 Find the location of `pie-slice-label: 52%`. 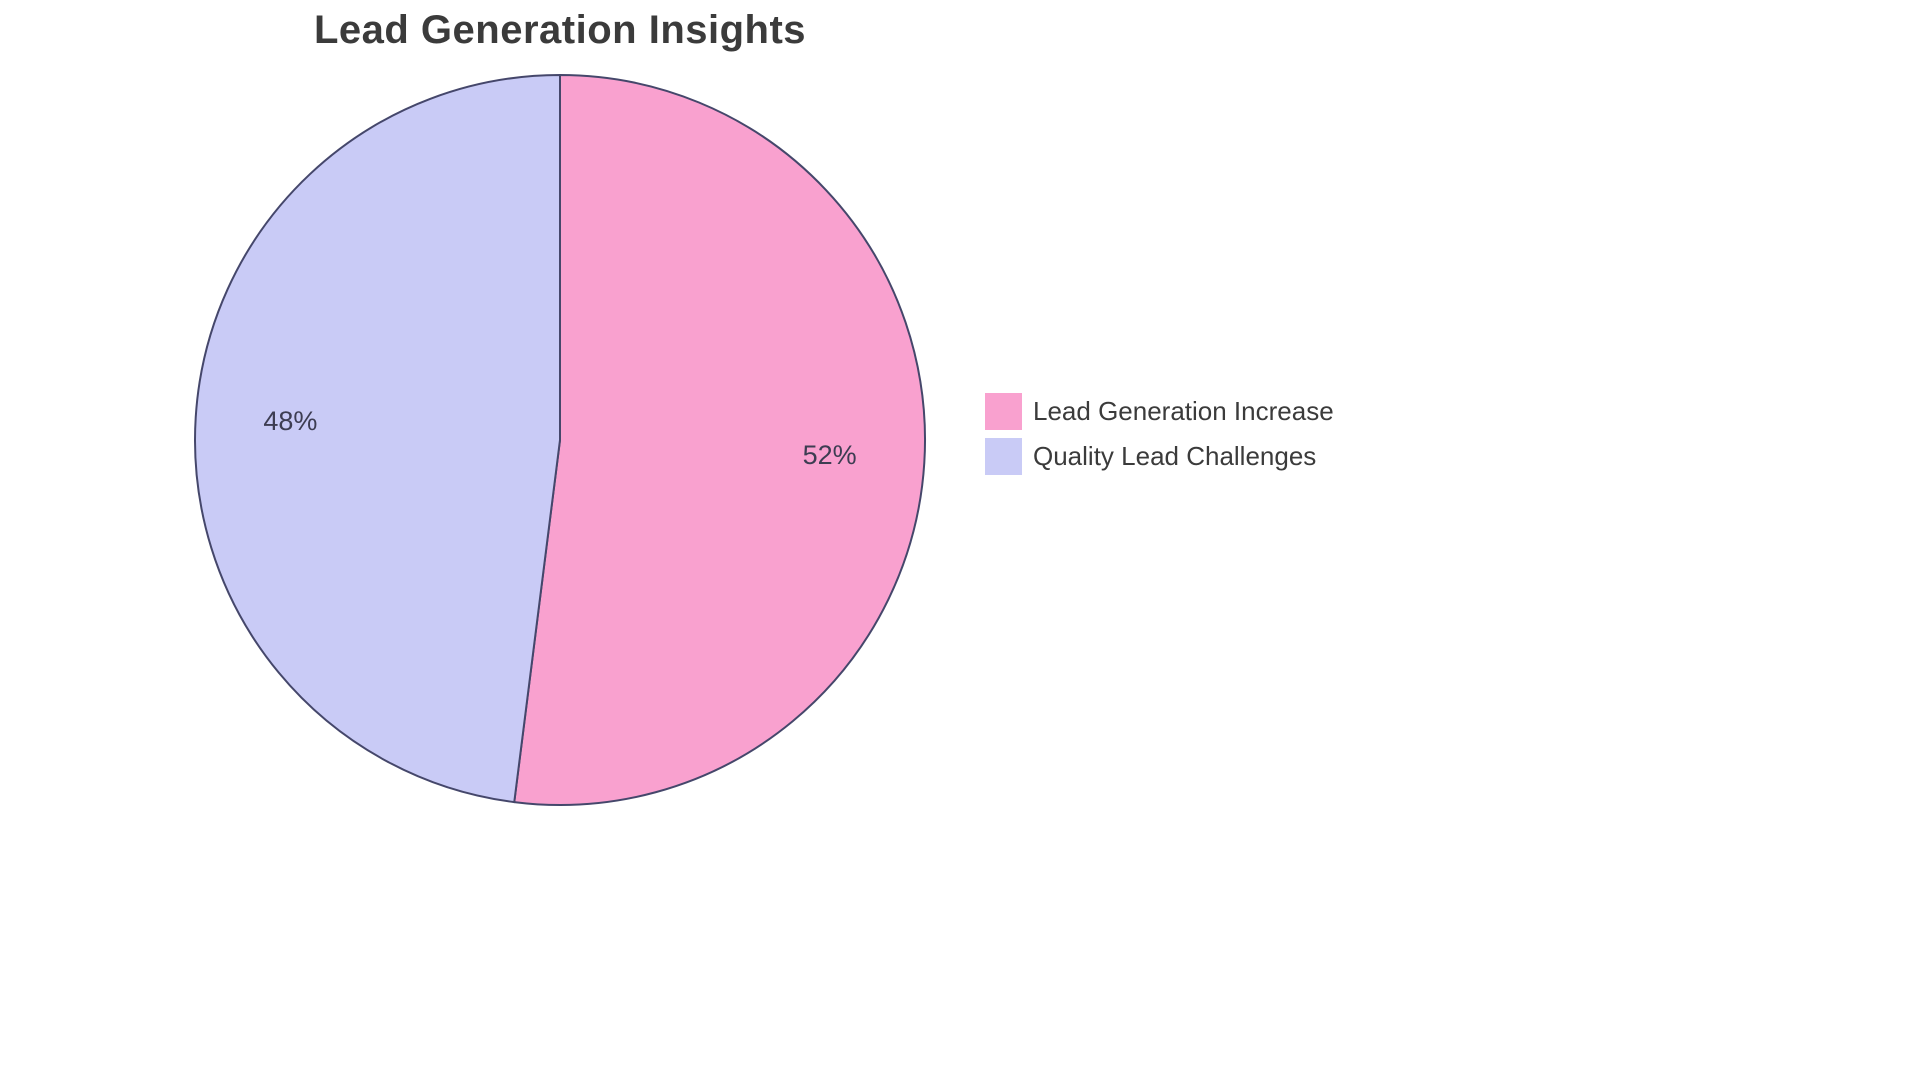

pie-slice-label: 52% is located at coordinates (830, 455).